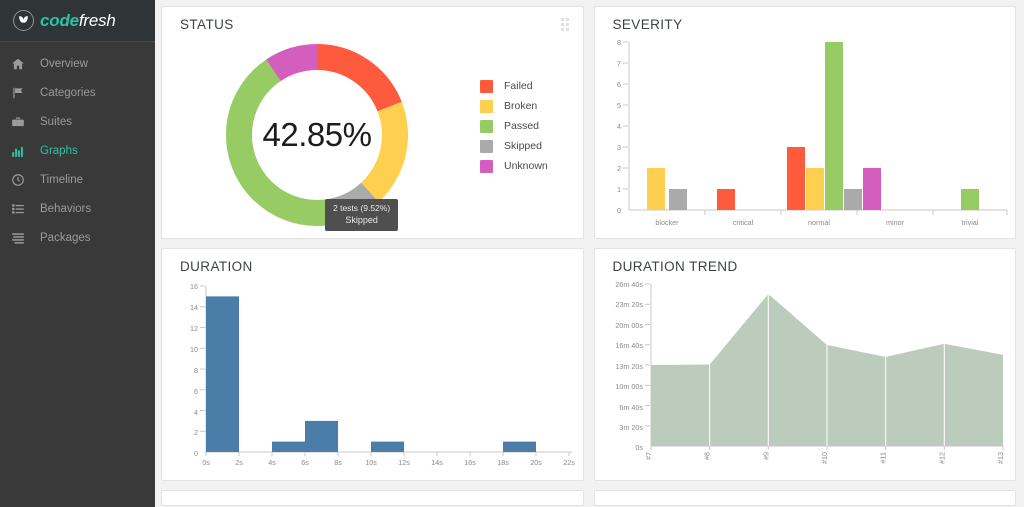 This screenshot has height=507, width=1024. What do you see at coordinates (677, 199) in the screenshot?
I see `bar-blocker-skipped` at bounding box center [677, 199].